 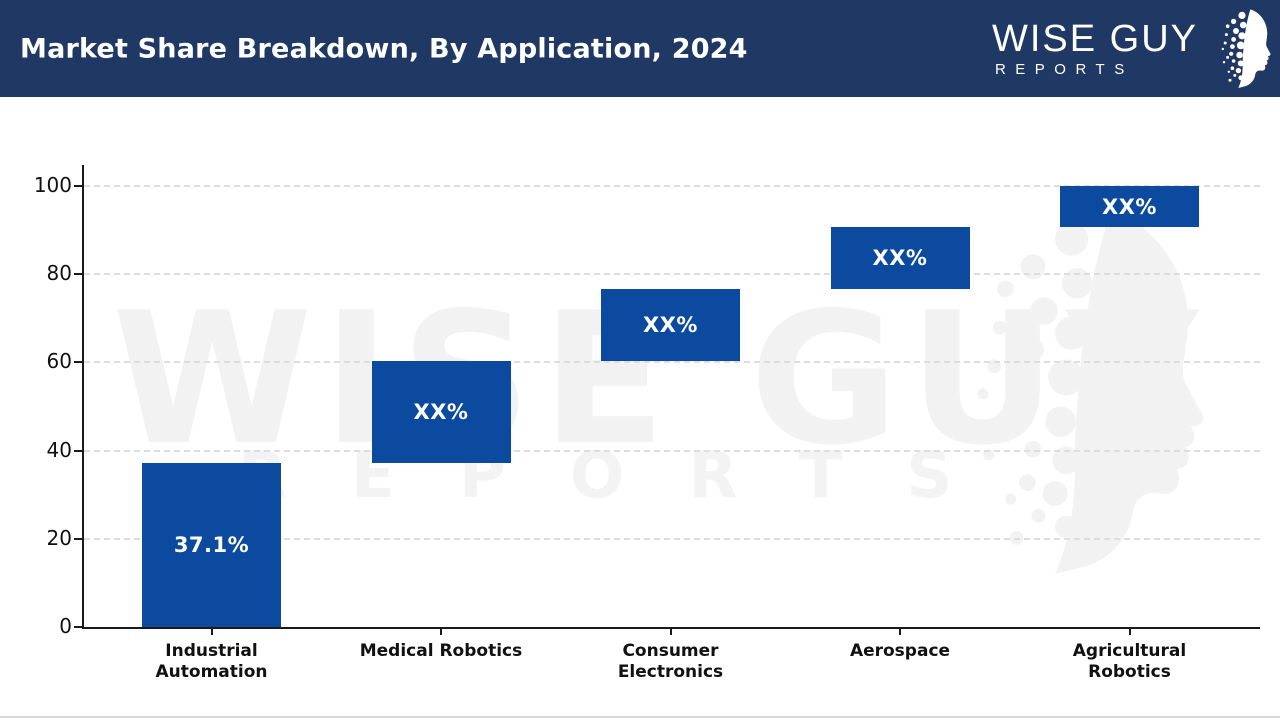 I want to click on x-axis-label: Agricultural Robotics, so click(x=1130, y=662).